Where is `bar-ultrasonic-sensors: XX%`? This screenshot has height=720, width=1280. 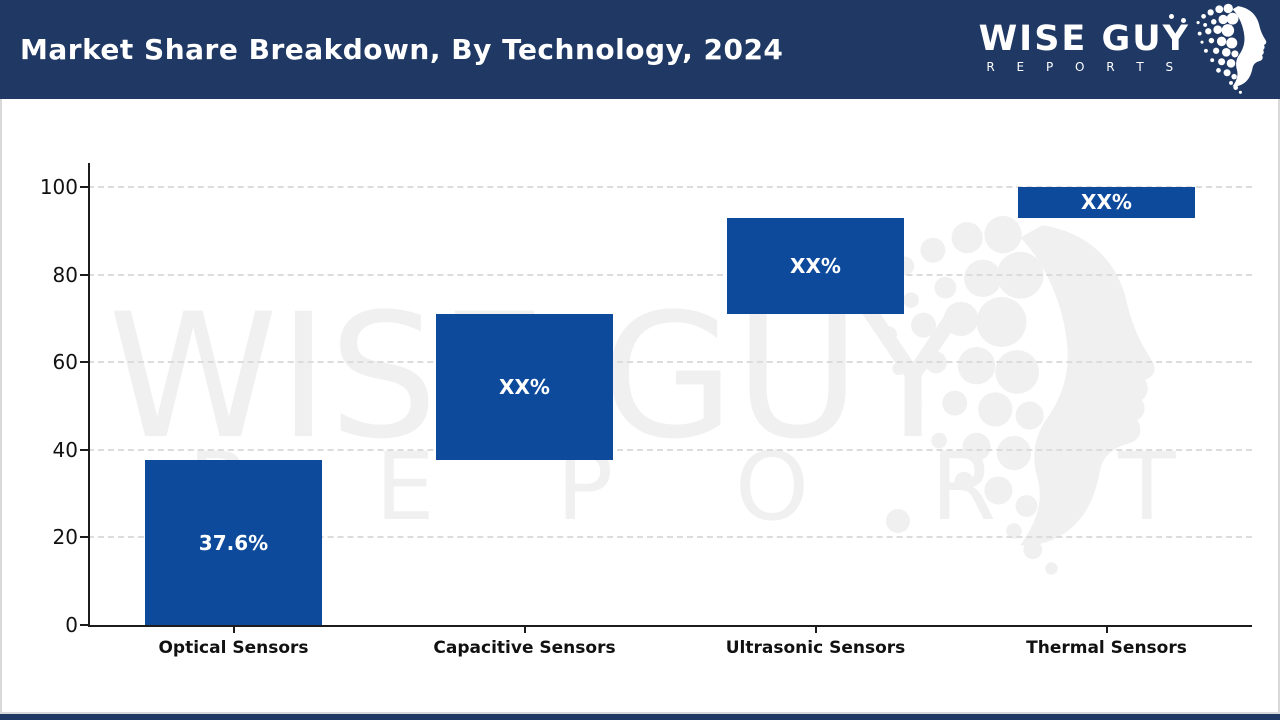
bar-ultrasonic-sensors: XX% is located at coordinates (815, 266).